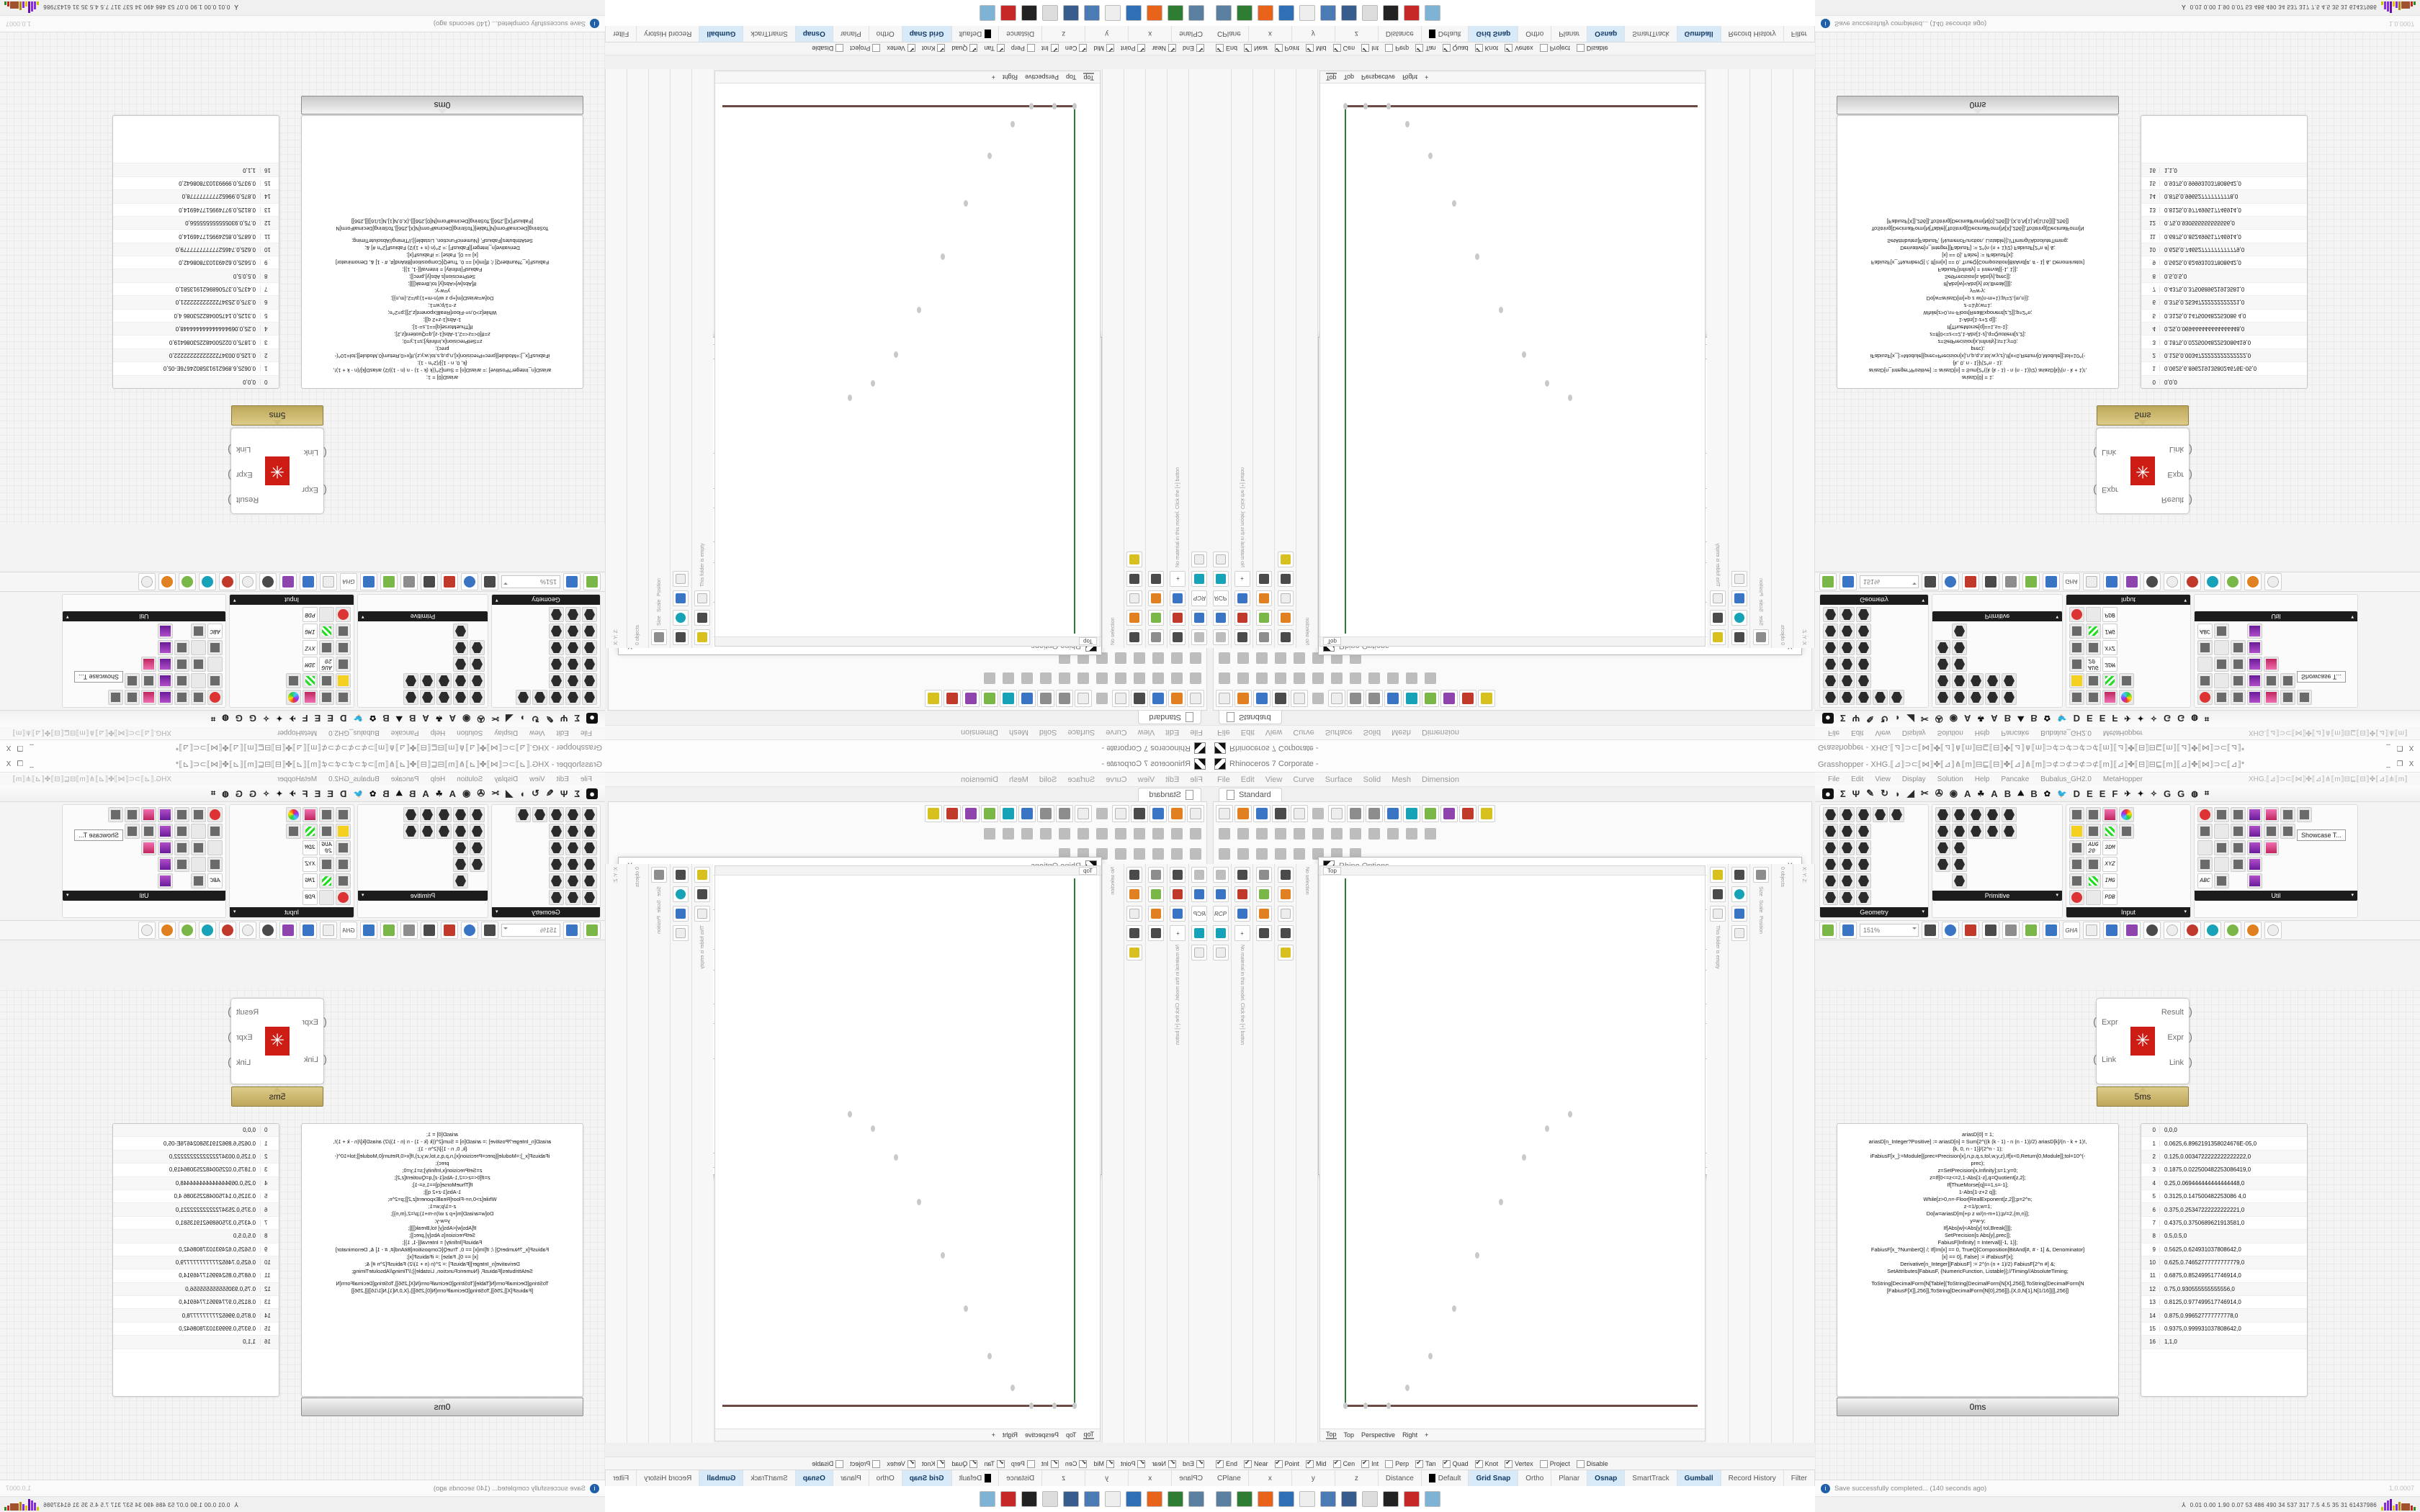 The height and width of the screenshot is (1512, 2420). Describe the element at coordinates (1992, 697) in the screenshot. I see `matrix-icon` at that location.